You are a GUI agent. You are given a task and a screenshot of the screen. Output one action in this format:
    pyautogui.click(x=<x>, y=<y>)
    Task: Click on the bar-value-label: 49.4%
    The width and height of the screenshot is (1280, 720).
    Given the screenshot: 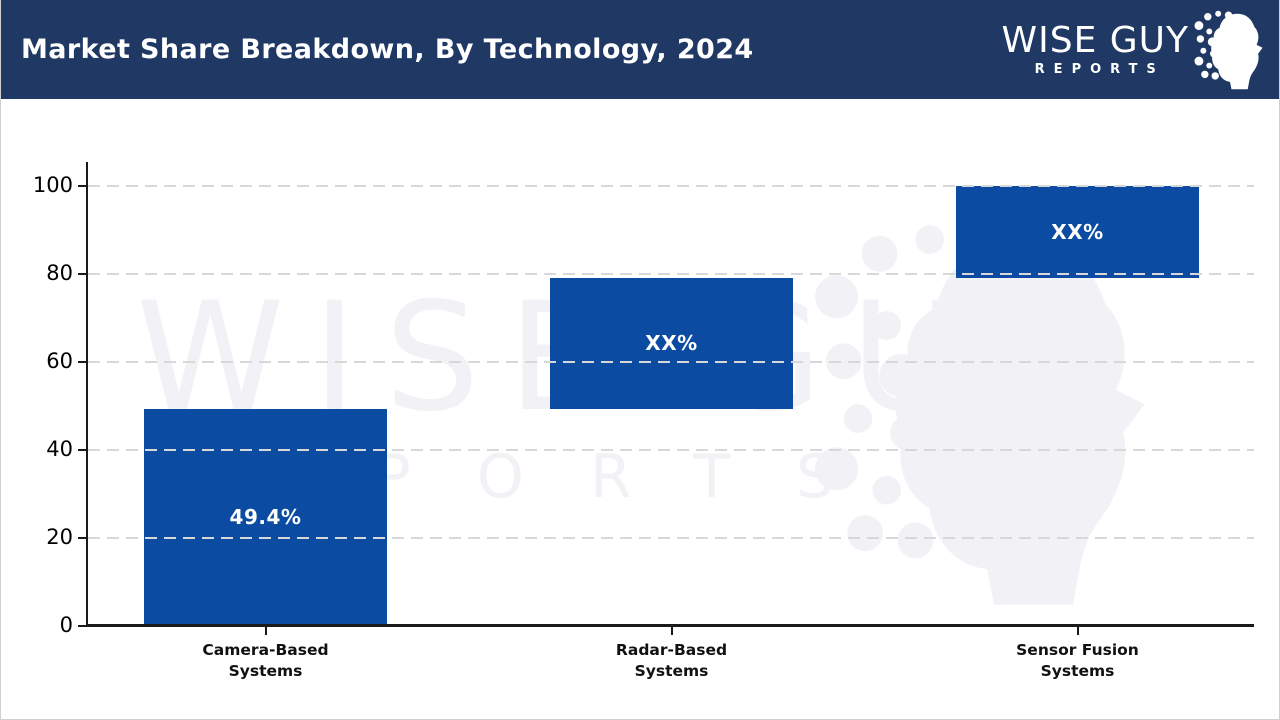 What is the action you would take?
    pyautogui.click(x=265, y=517)
    